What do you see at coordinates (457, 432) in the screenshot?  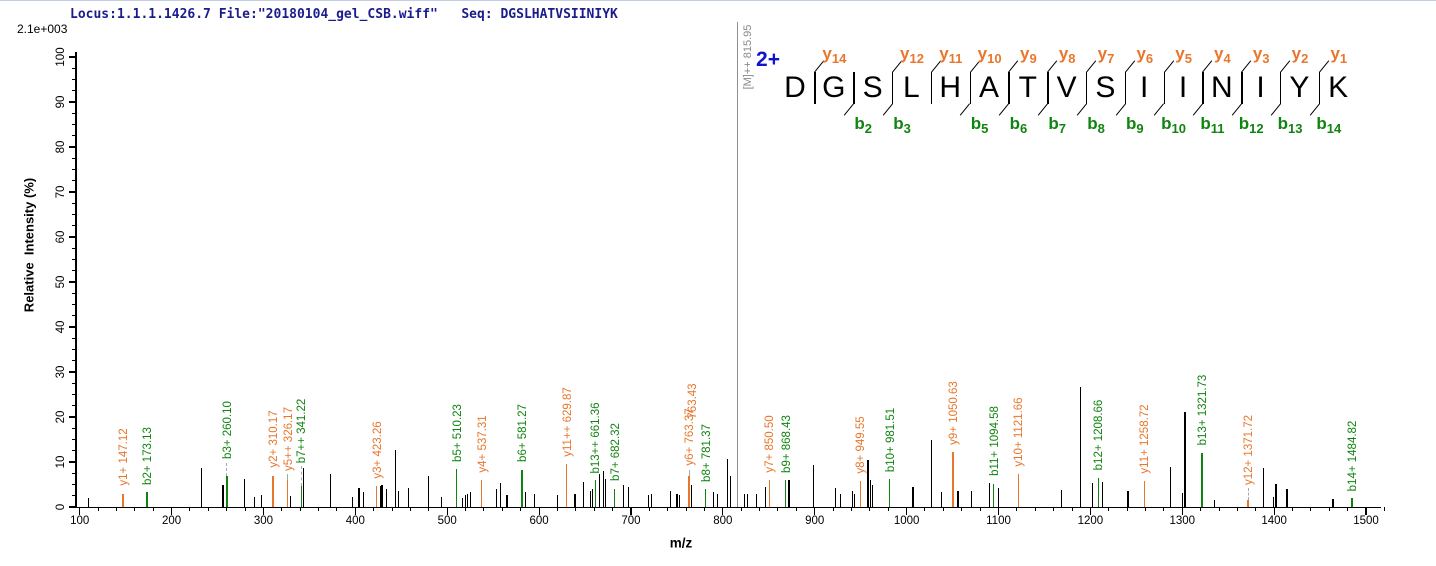 I see `b-ion-peak-label: b5+ 510.23` at bounding box center [457, 432].